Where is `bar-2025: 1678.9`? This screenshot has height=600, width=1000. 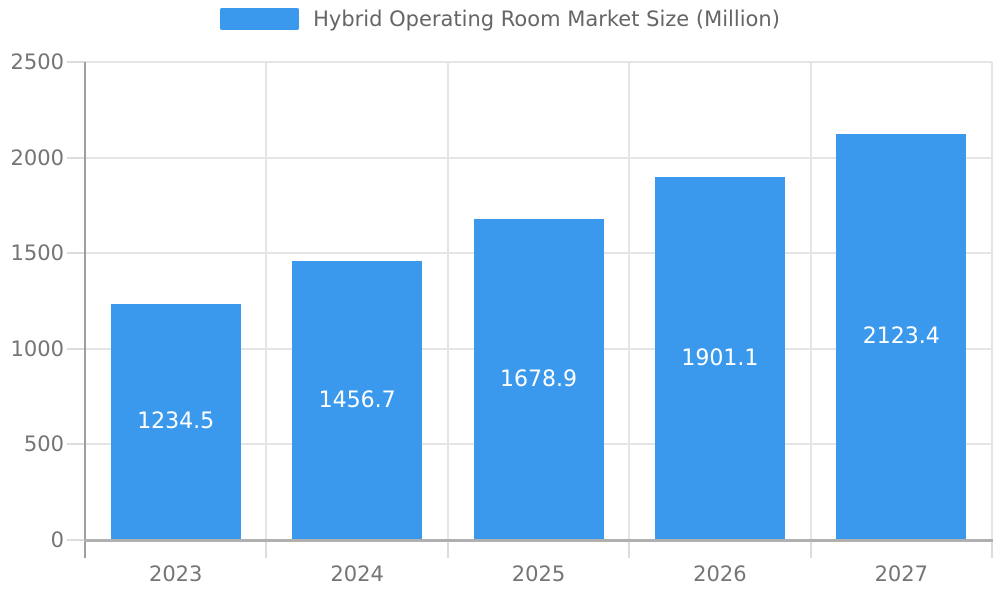 bar-2025: 1678.9 is located at coordinates (538, 379).